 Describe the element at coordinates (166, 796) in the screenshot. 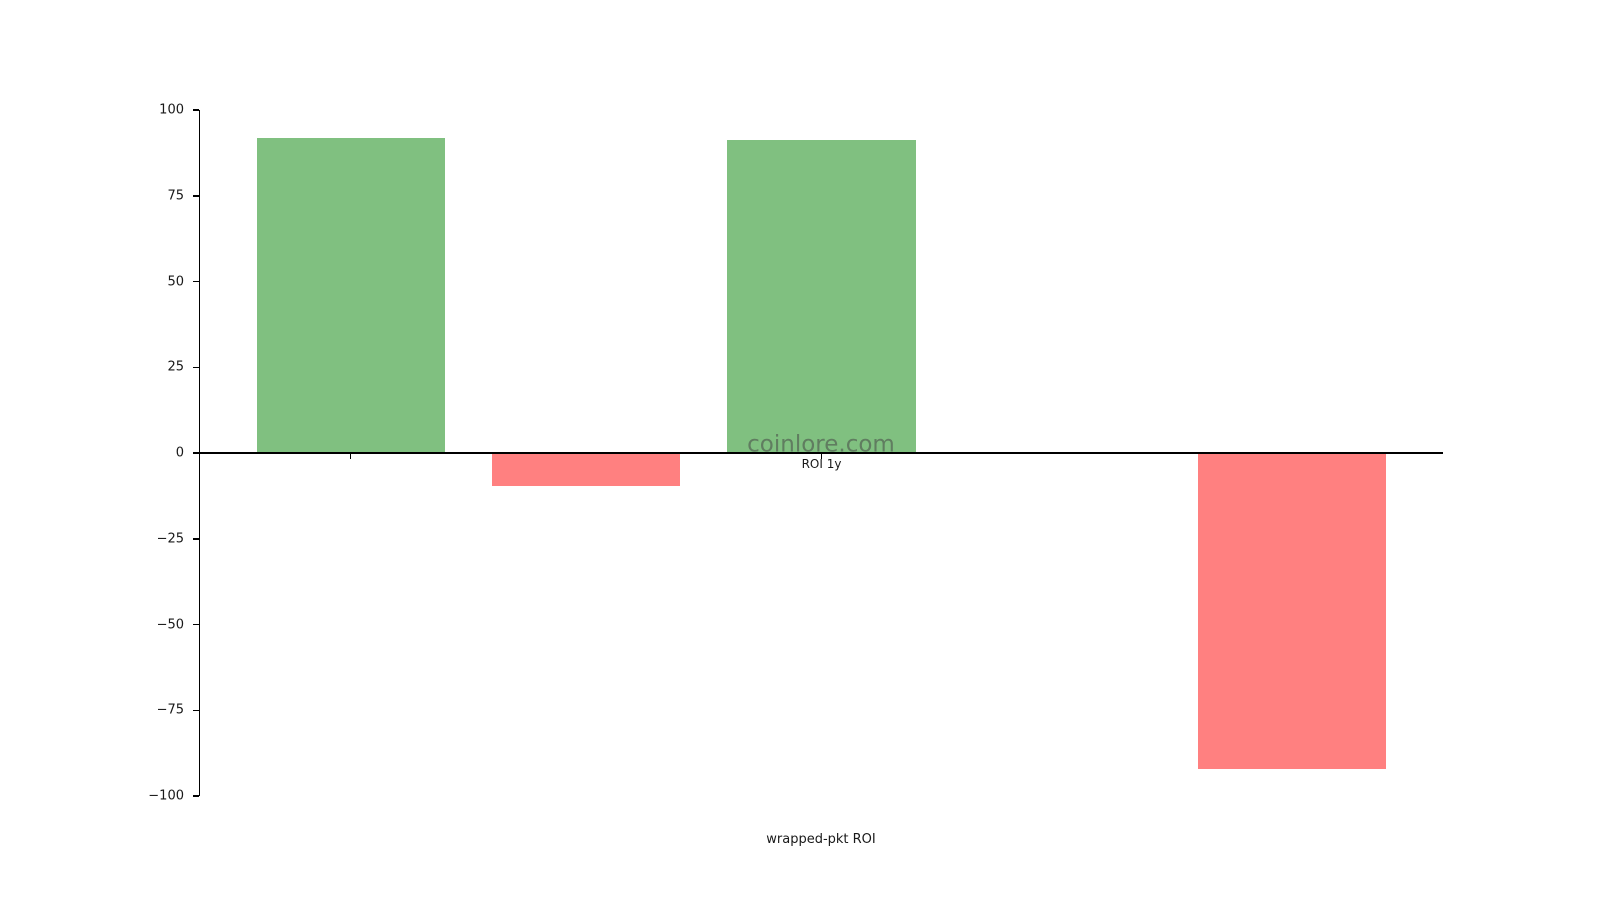

I see `y-tick-label: −100` at that location.